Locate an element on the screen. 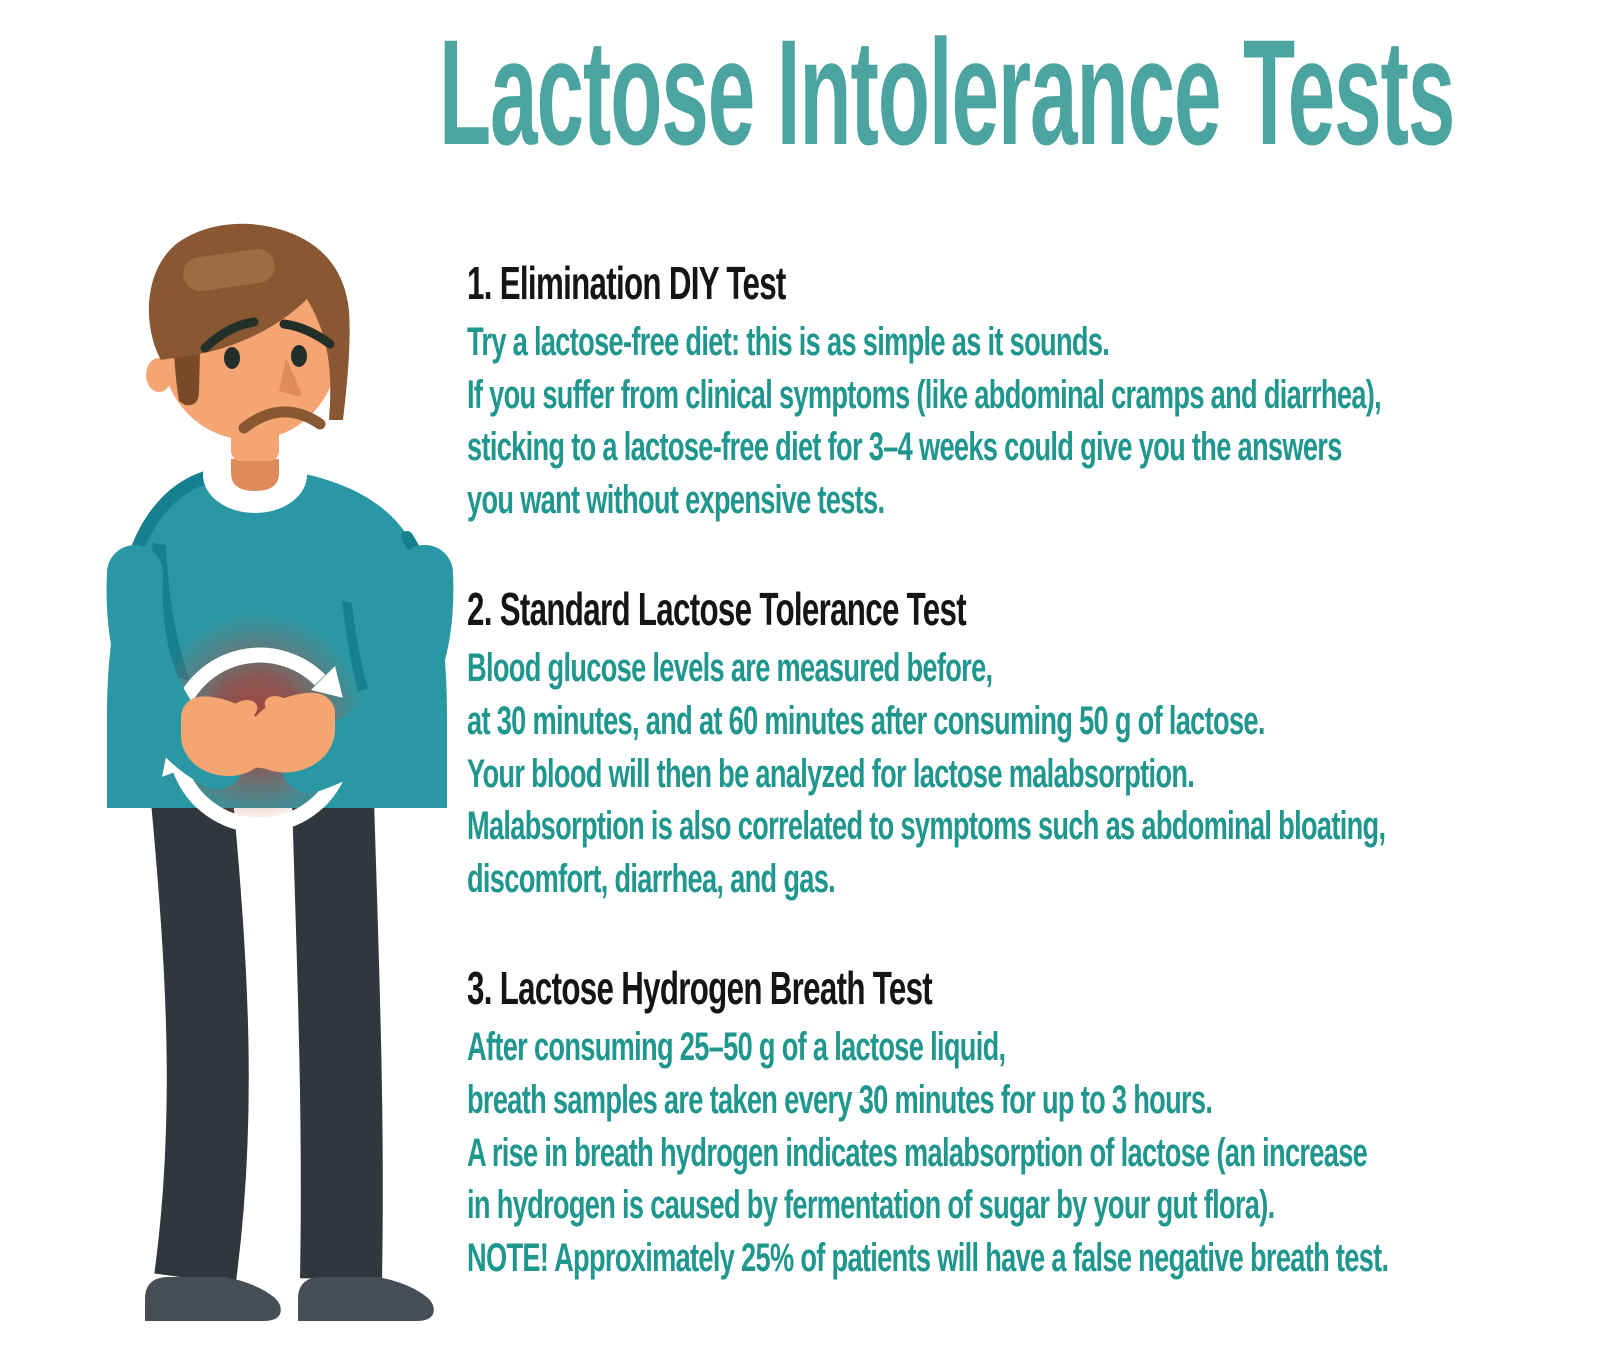 This screenshot has height=1371, width=1600. body-line: discomfort, diarrhea, and gas. is located at coordinates (651, 878).